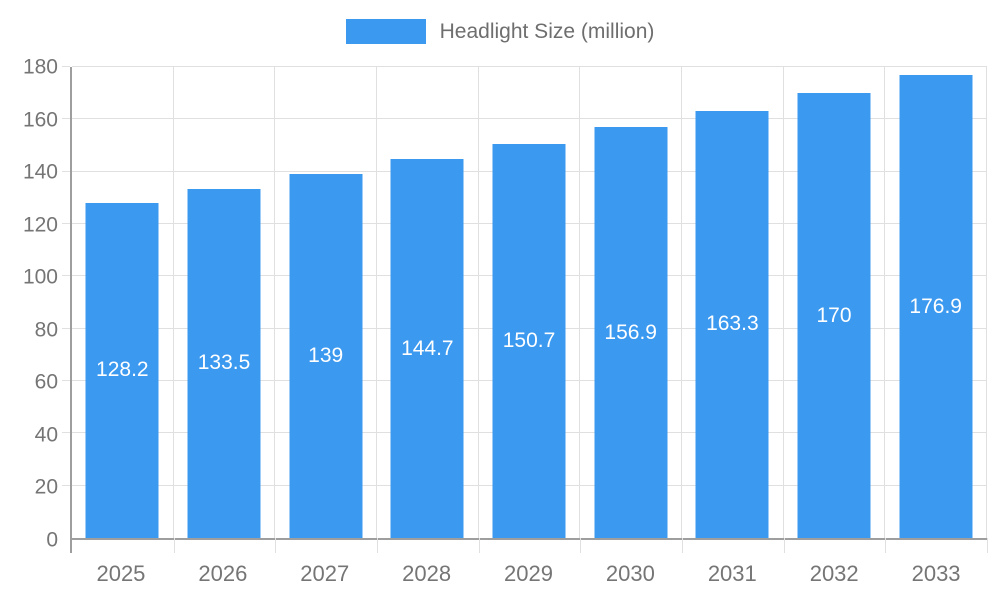  I want to click on x-tick-label: 2032, so click(834, 573).